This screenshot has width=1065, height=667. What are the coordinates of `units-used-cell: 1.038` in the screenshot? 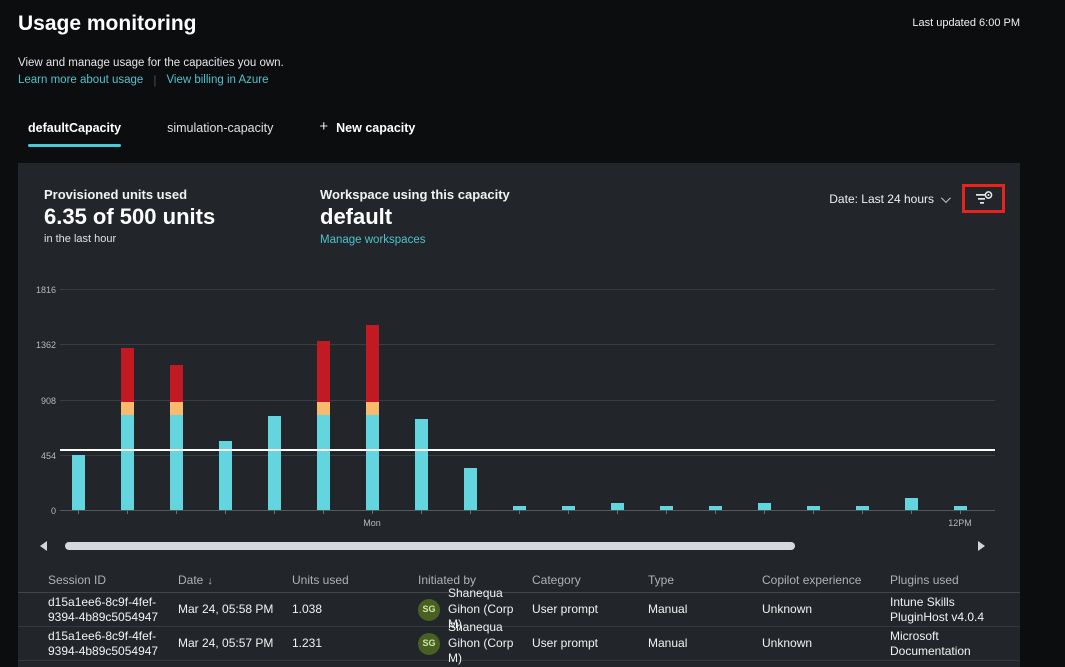 It's located at (307, 609).